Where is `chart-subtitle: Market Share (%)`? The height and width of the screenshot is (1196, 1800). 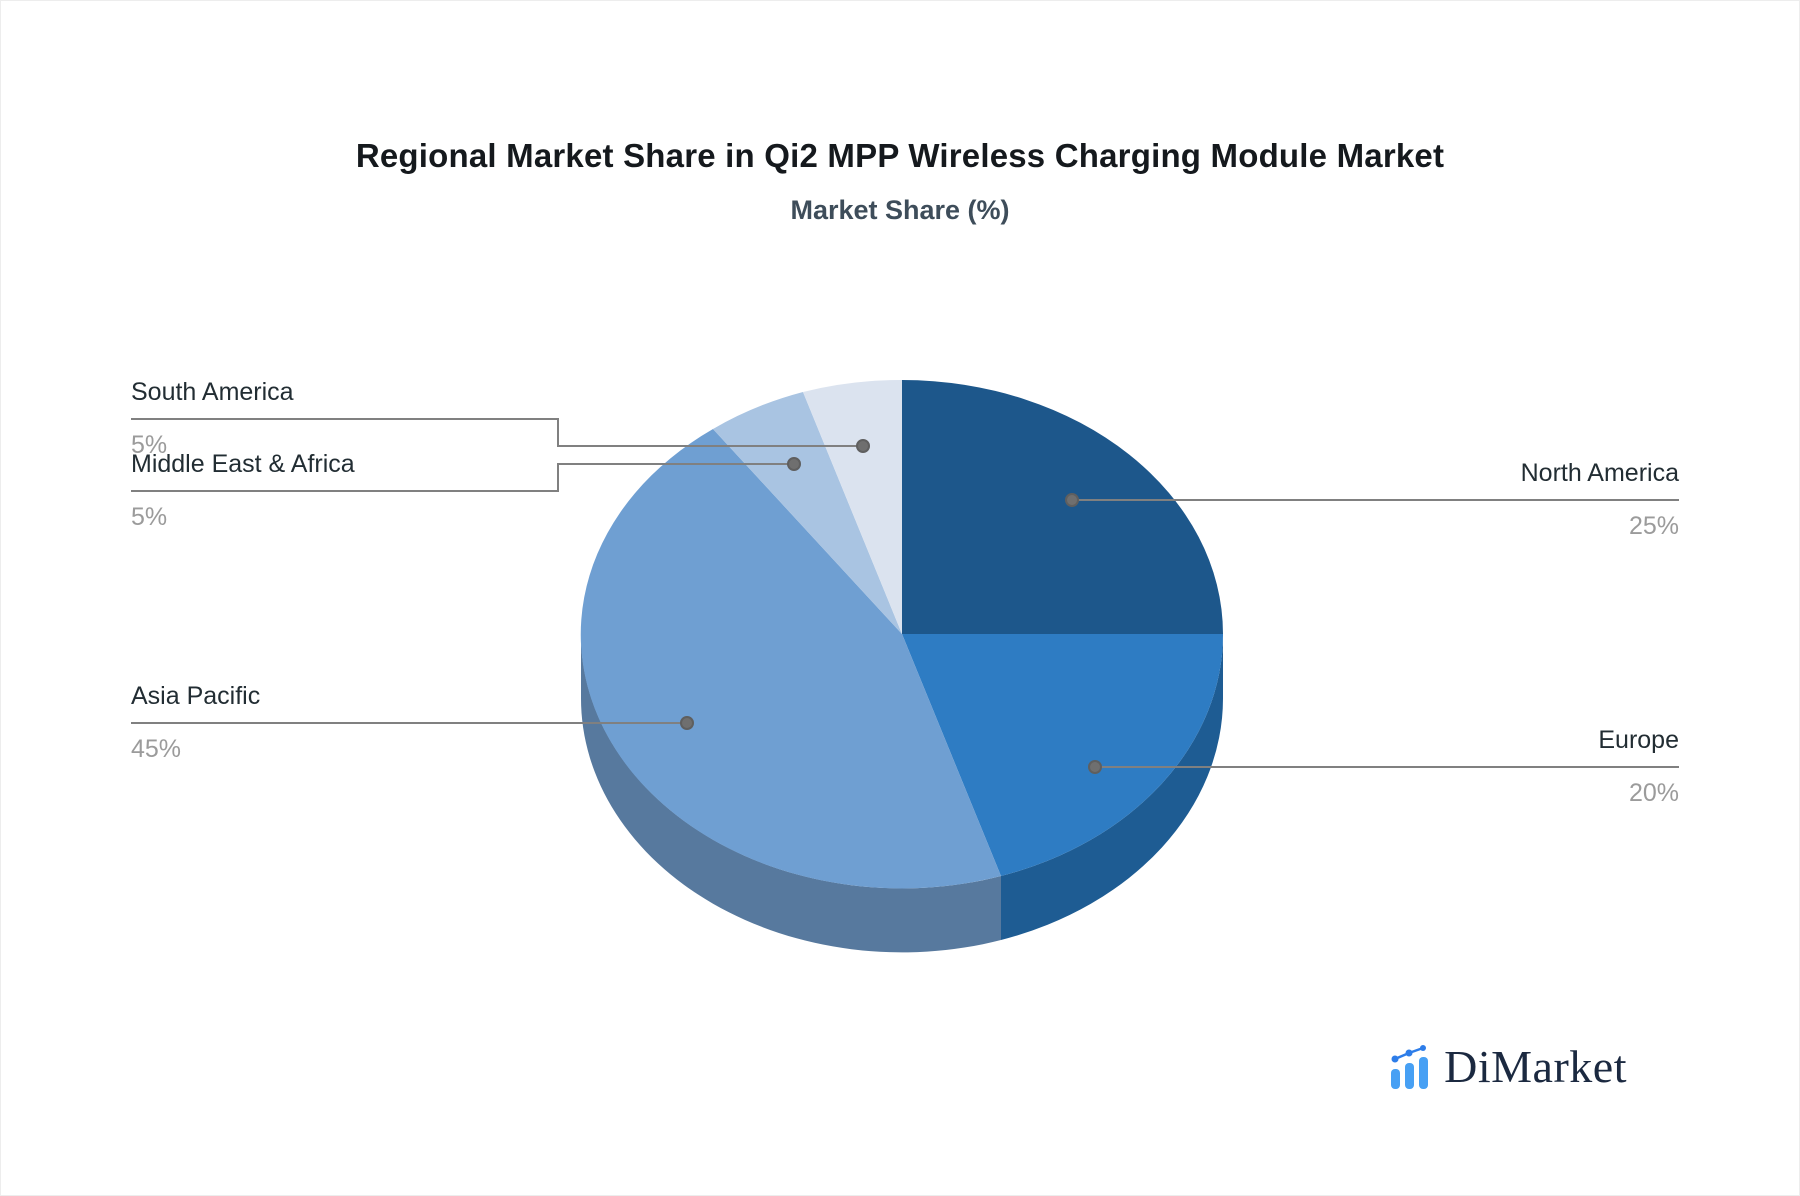
chart-subtitle: Market Share (%) is located at coordinates (900, 210).